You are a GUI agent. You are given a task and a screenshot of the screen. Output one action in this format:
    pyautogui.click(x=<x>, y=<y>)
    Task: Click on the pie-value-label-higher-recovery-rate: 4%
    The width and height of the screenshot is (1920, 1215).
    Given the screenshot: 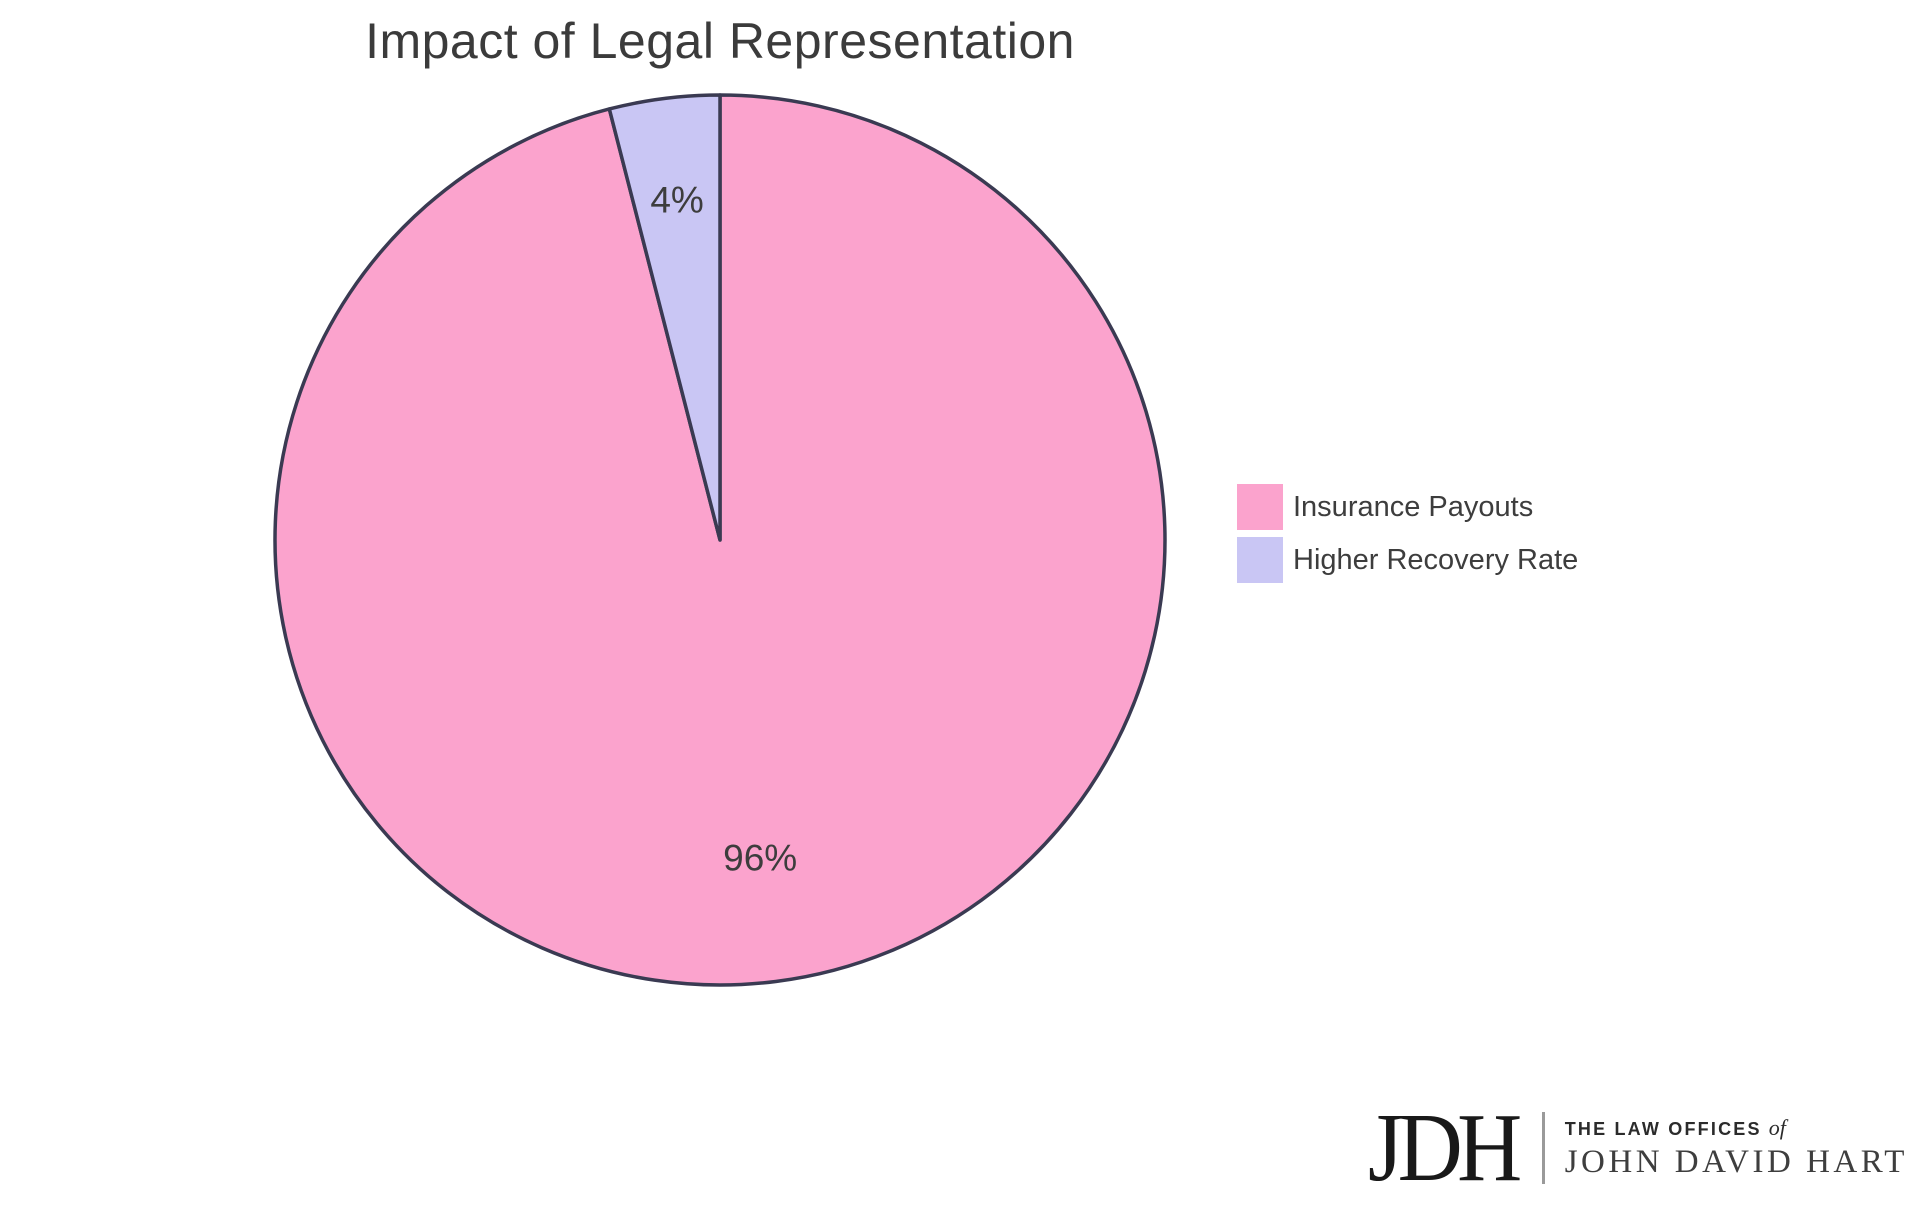 What is the action you would take?
    pyautogui.click(x=676, y=200)
    